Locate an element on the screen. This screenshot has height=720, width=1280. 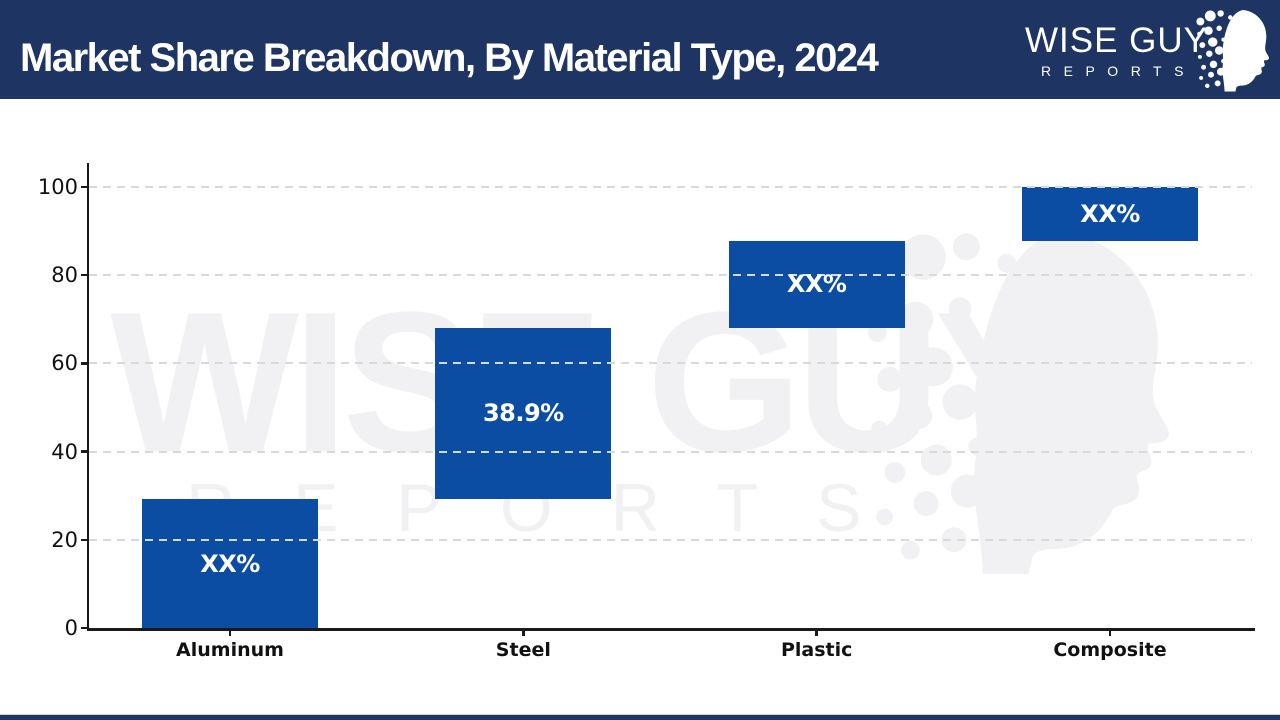
logo: WISE GUY REPORTS is located at coordinates (1147, 50).